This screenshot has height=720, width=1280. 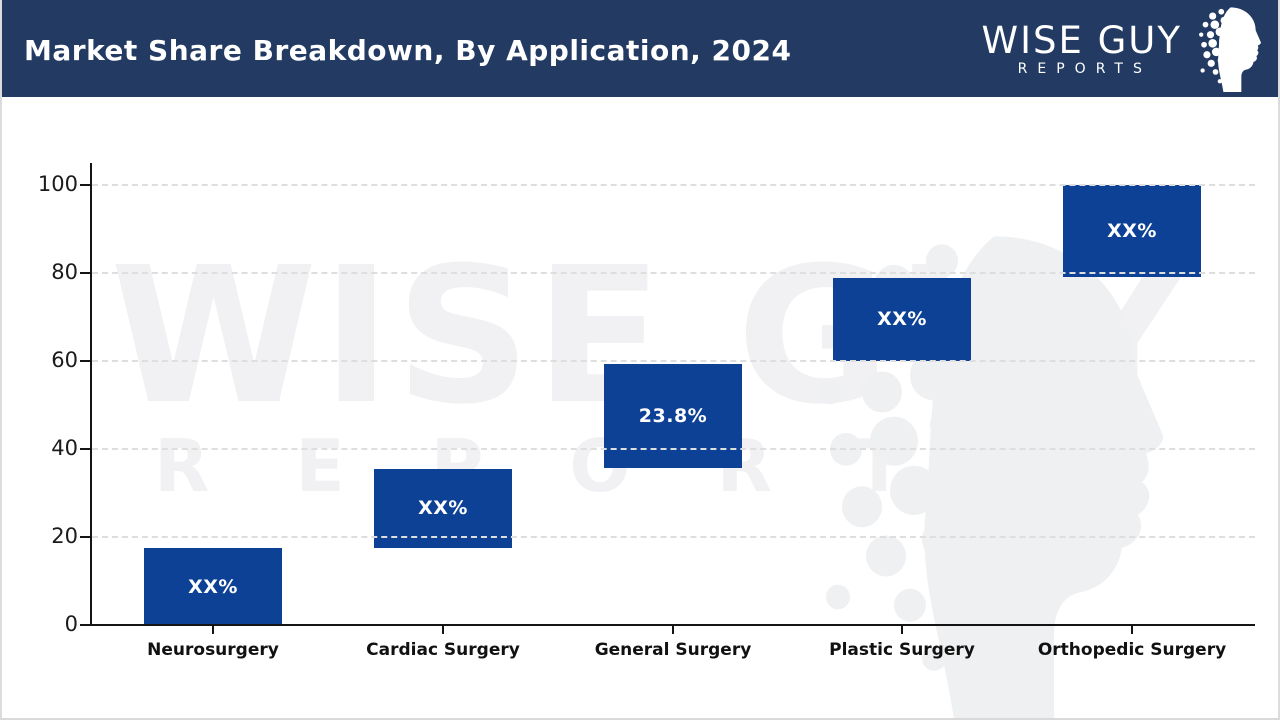 I want to click on y-tick-label-60: 60, so click(x=64, y=360).